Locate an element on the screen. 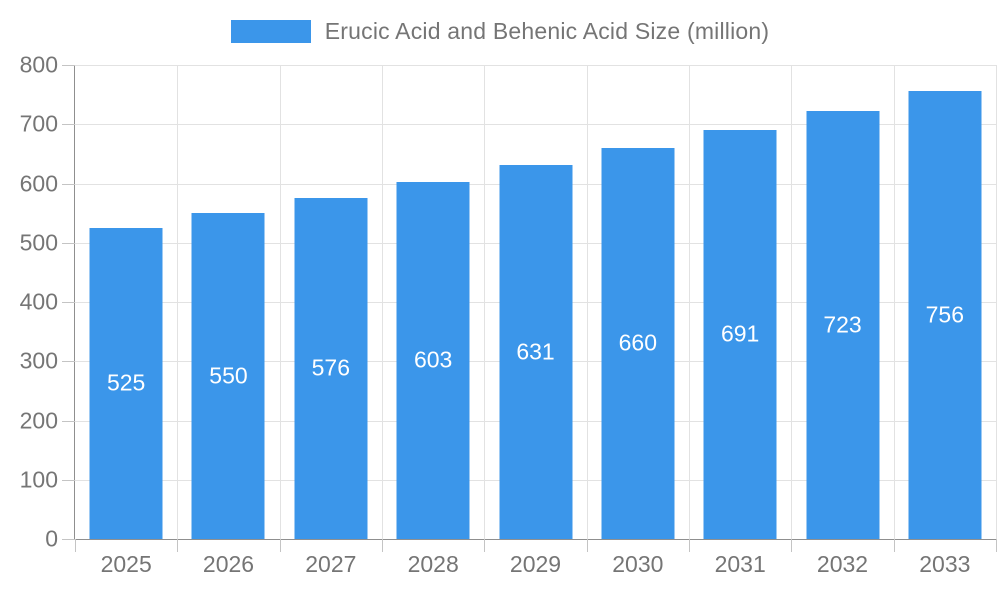  bar: 550 is located at coordinates (228, 376).